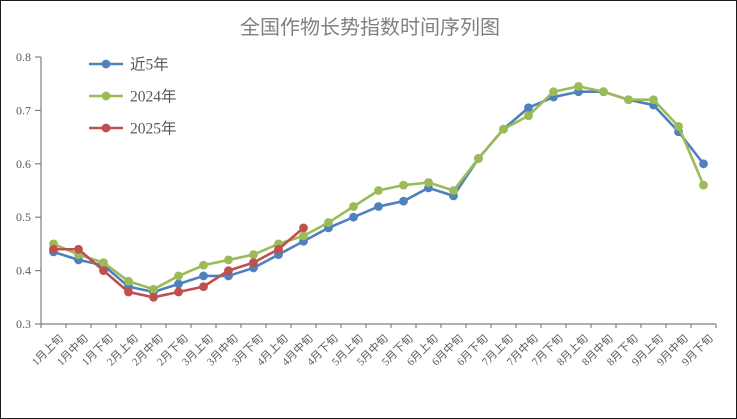 The width and height of the screenshot is (737, 419). I want to click on legend-item-2: 2025年, so click(133, 129).